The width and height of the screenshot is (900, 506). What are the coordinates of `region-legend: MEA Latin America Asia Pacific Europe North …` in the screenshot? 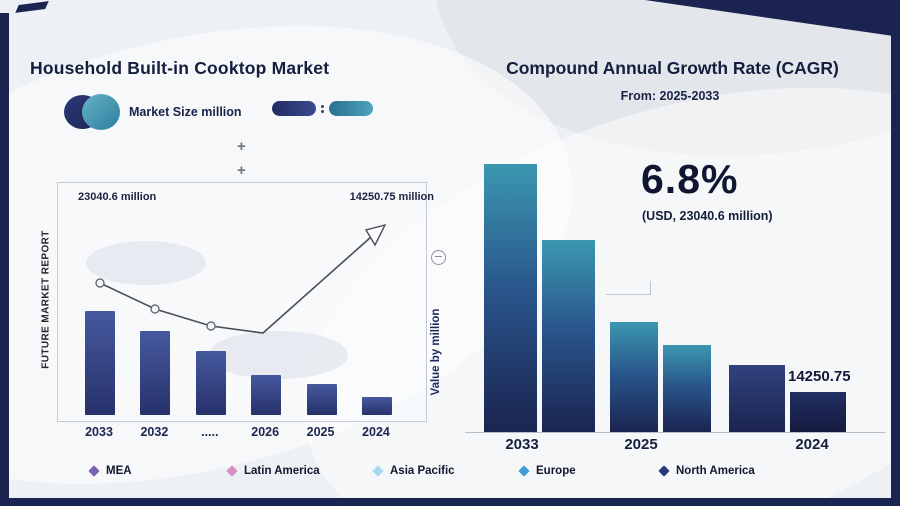 It's located at (450, 476).